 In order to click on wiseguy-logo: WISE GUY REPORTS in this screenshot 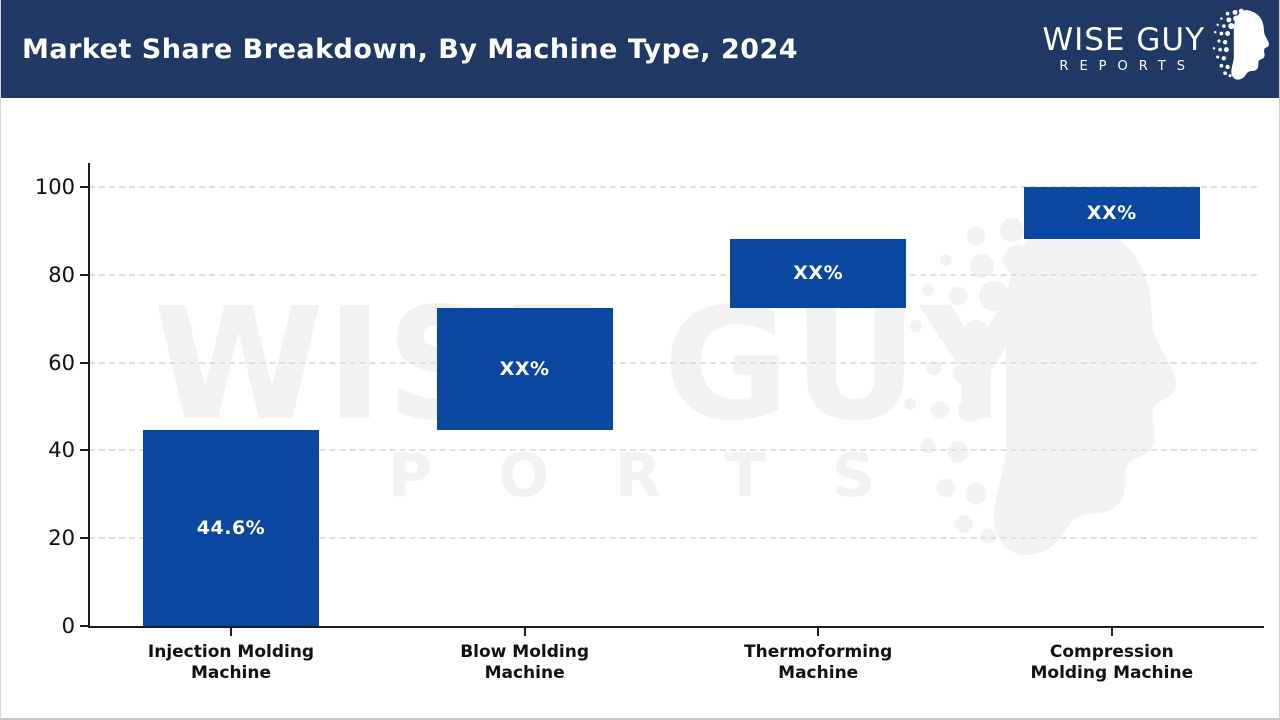, I will do `click(1160, 49)`.